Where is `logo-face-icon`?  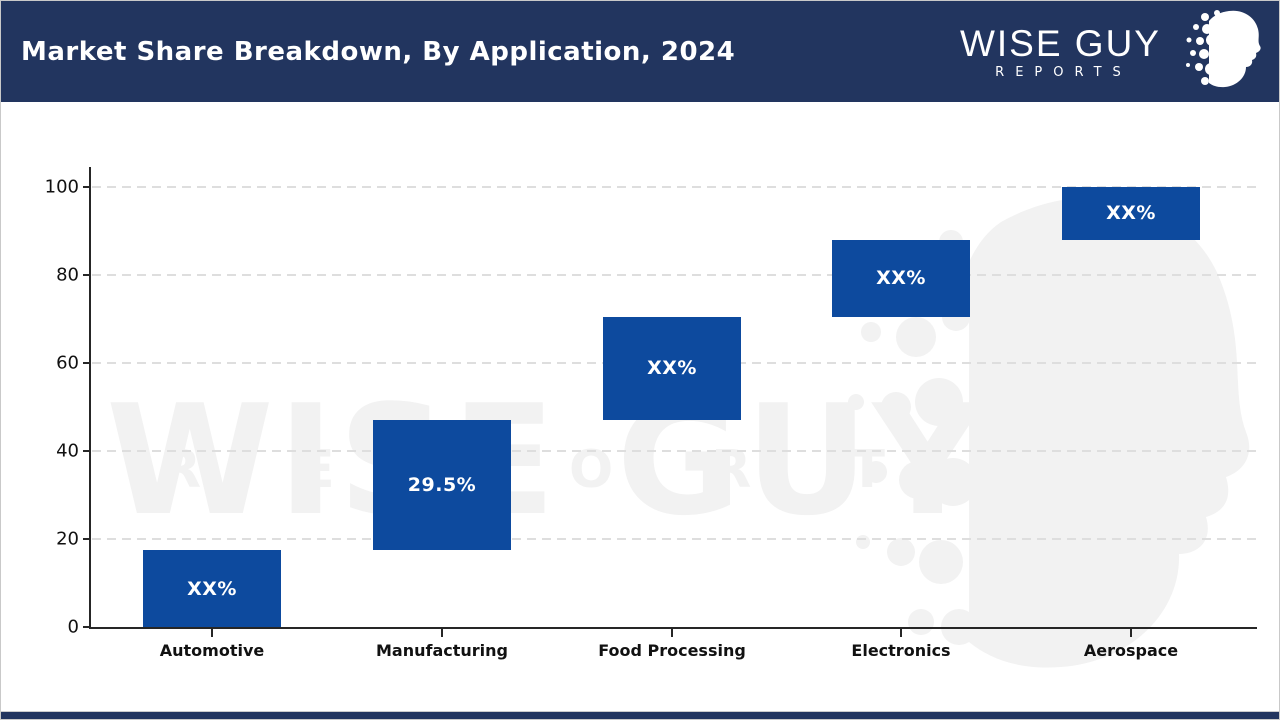
logo-face-icon is located at coordinates (1213, 52).